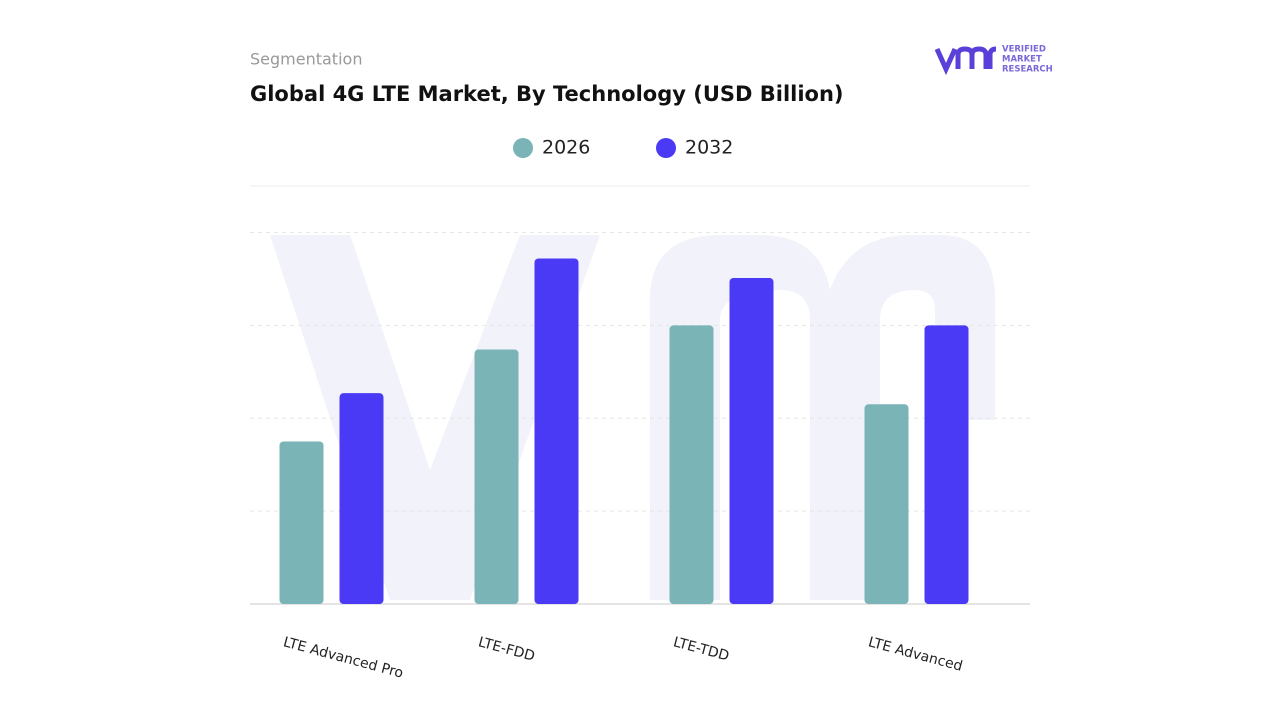 Image resolution: width=1280 pixels, height=724 pixels. Describe the element at coordinates (342, 657) in the screenshot. I see `x-tick-label: LTE Advanced Pro` at that location.